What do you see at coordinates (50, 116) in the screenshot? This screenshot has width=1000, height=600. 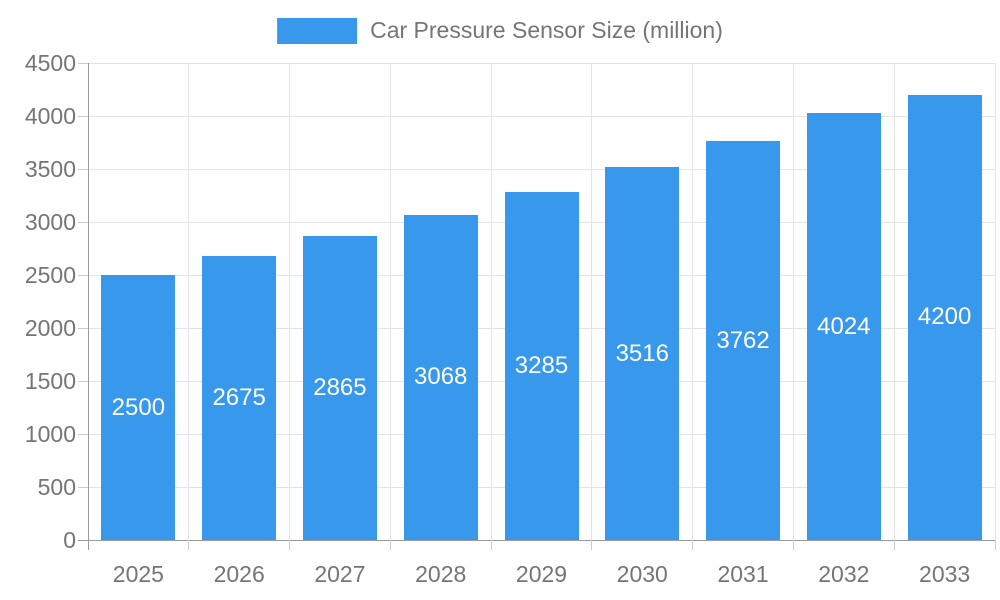 I see `y-axis-label: 4000` at bounding box center [50, 116].